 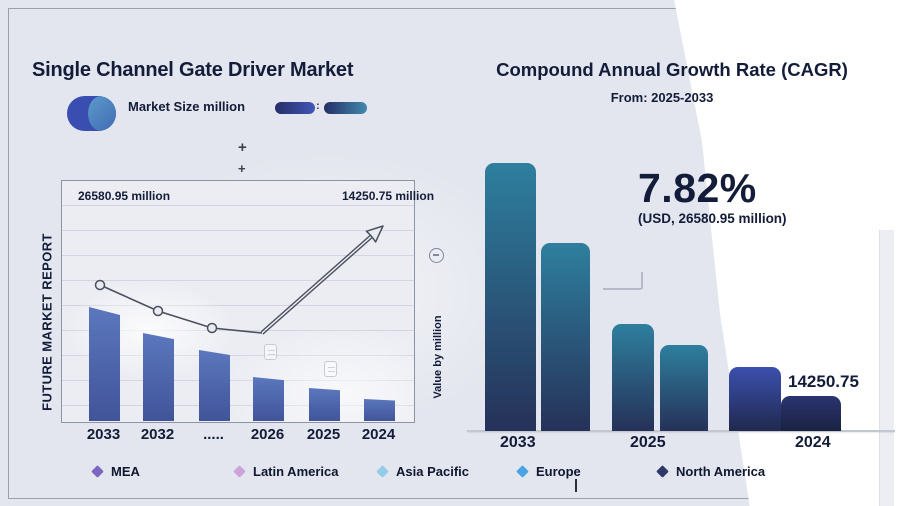 What do you see at coordinates (378, 434) in the screenshot?
I see `left-x-label-2024: 2024` at bounding box center [378, 434].